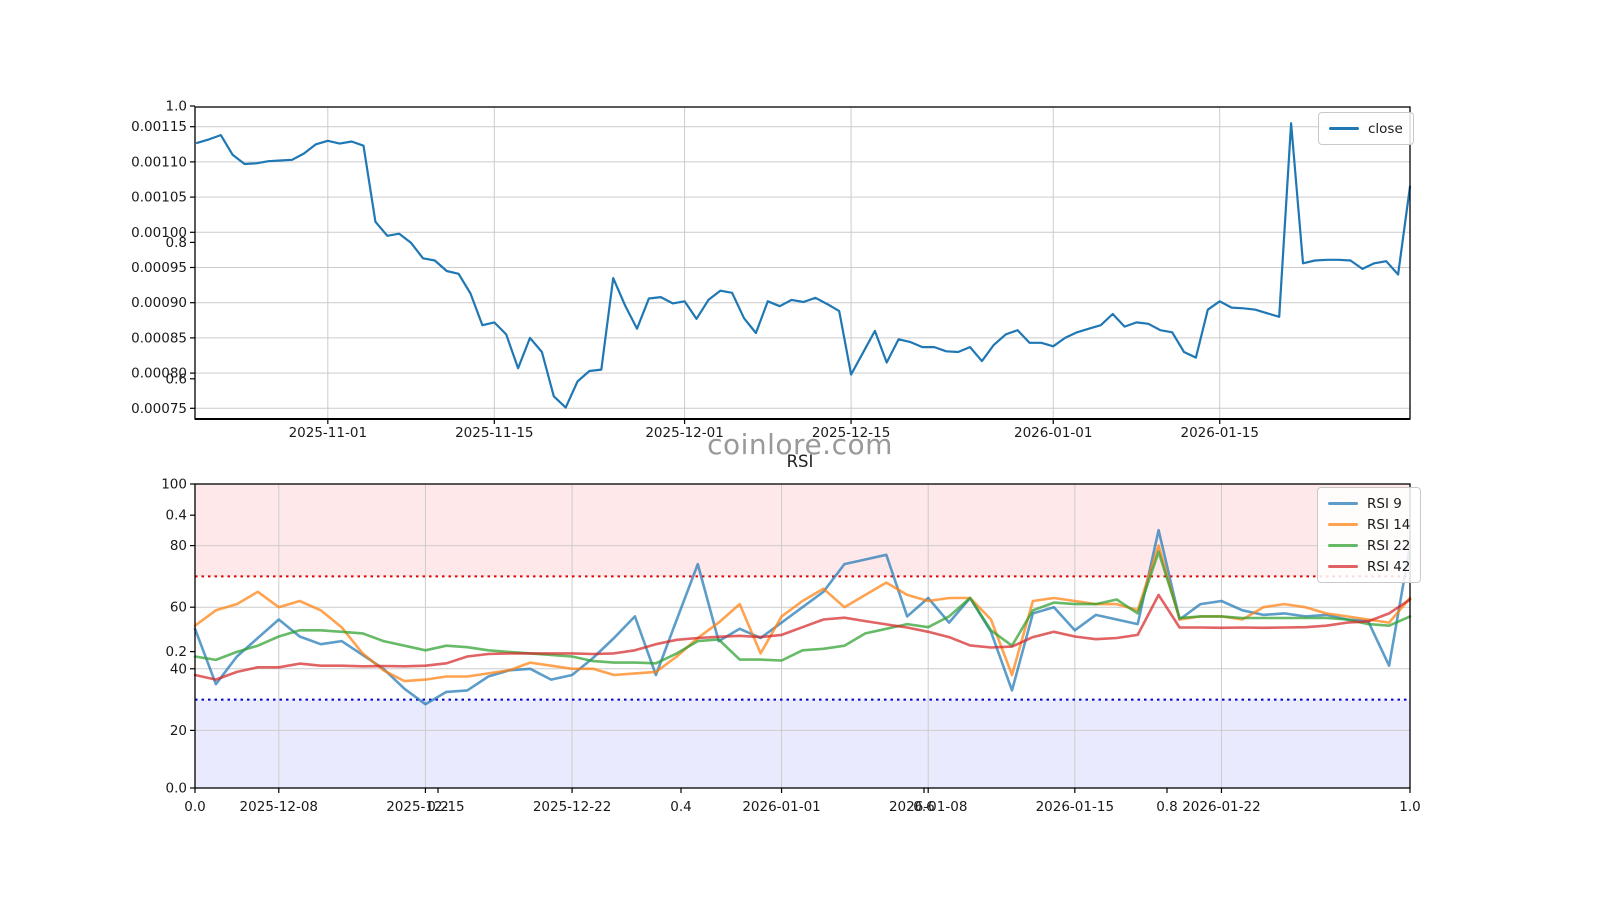 Image resolution: width=1600 pixels, height=900 pixels. What do you see at coordinates (800, 461) in the screenshot?
I see `rsi-panel-title: RSI` at bounding box center [800, 461].